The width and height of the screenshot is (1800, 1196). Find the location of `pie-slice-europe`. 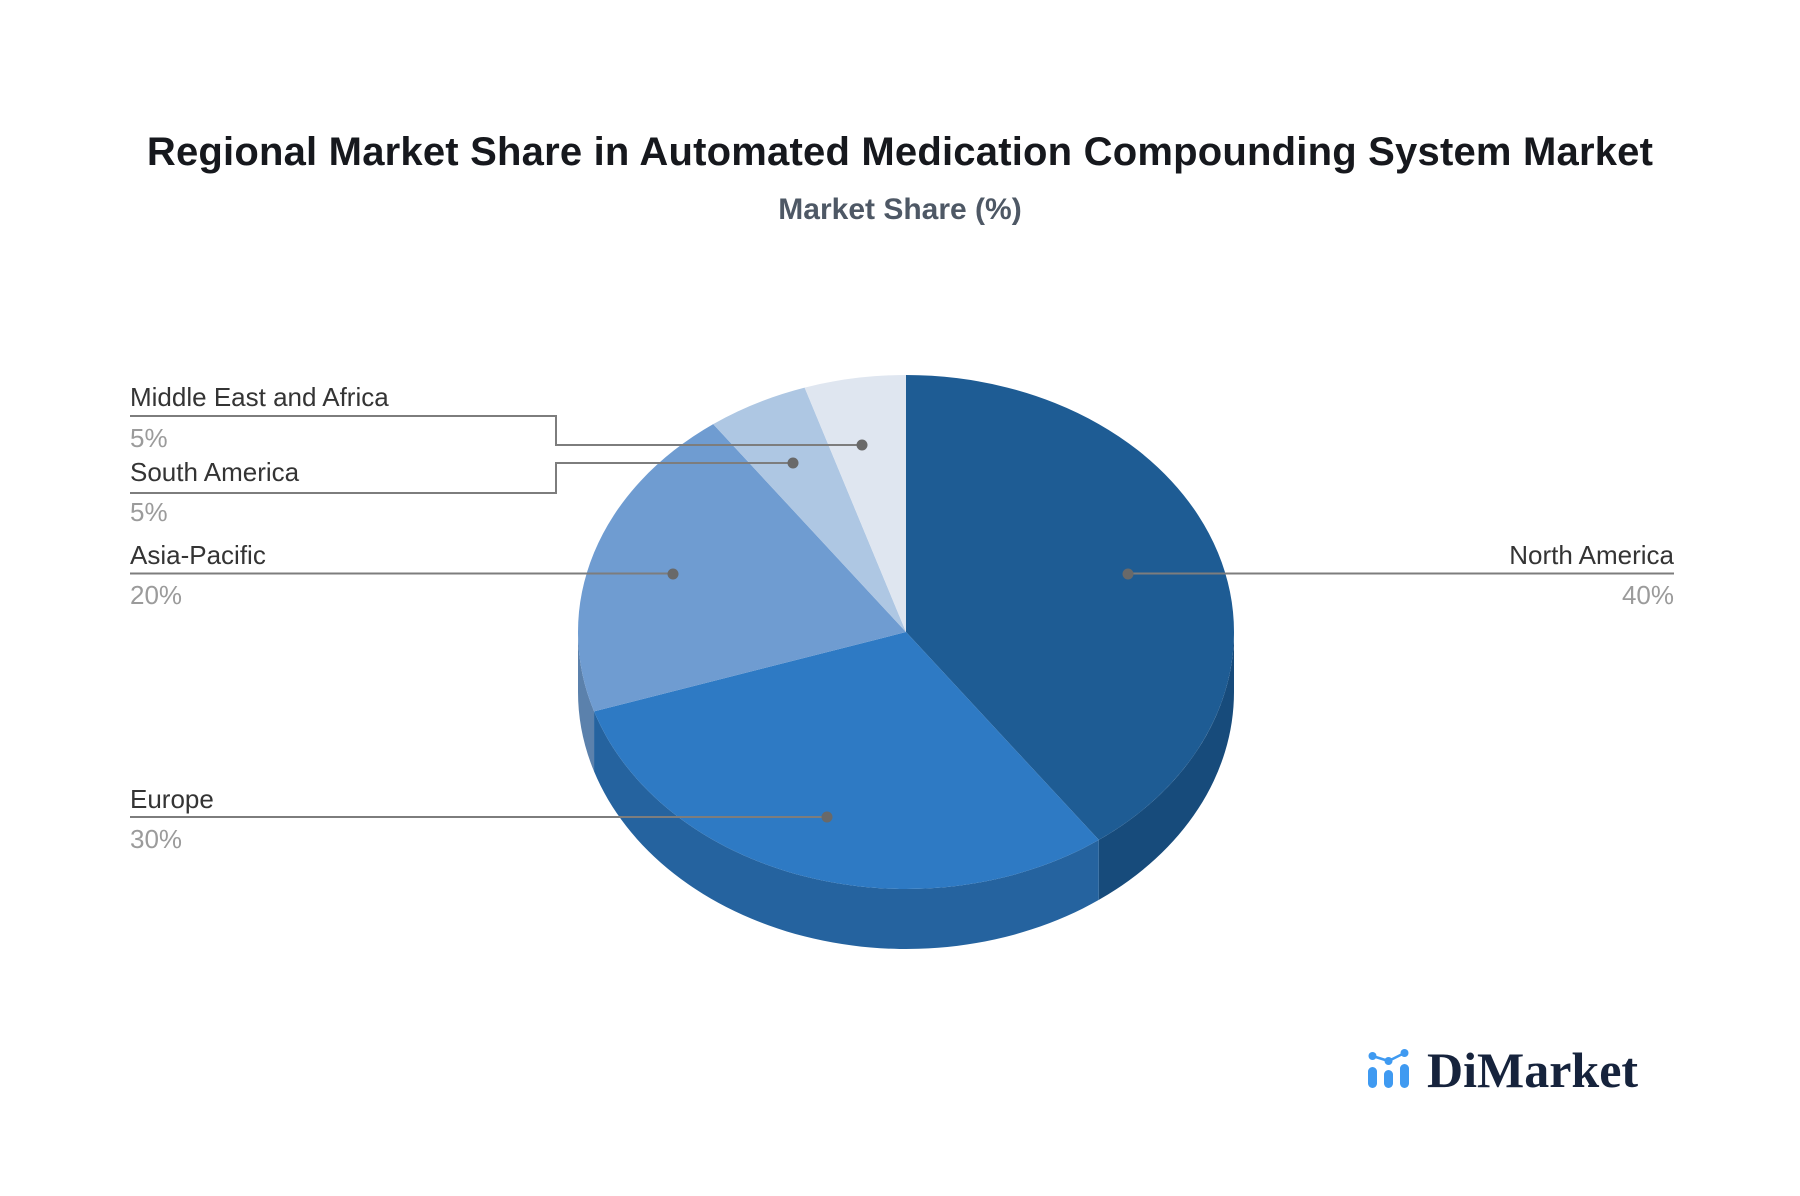

pie-slice-europe is located at coordinates (846, 760).